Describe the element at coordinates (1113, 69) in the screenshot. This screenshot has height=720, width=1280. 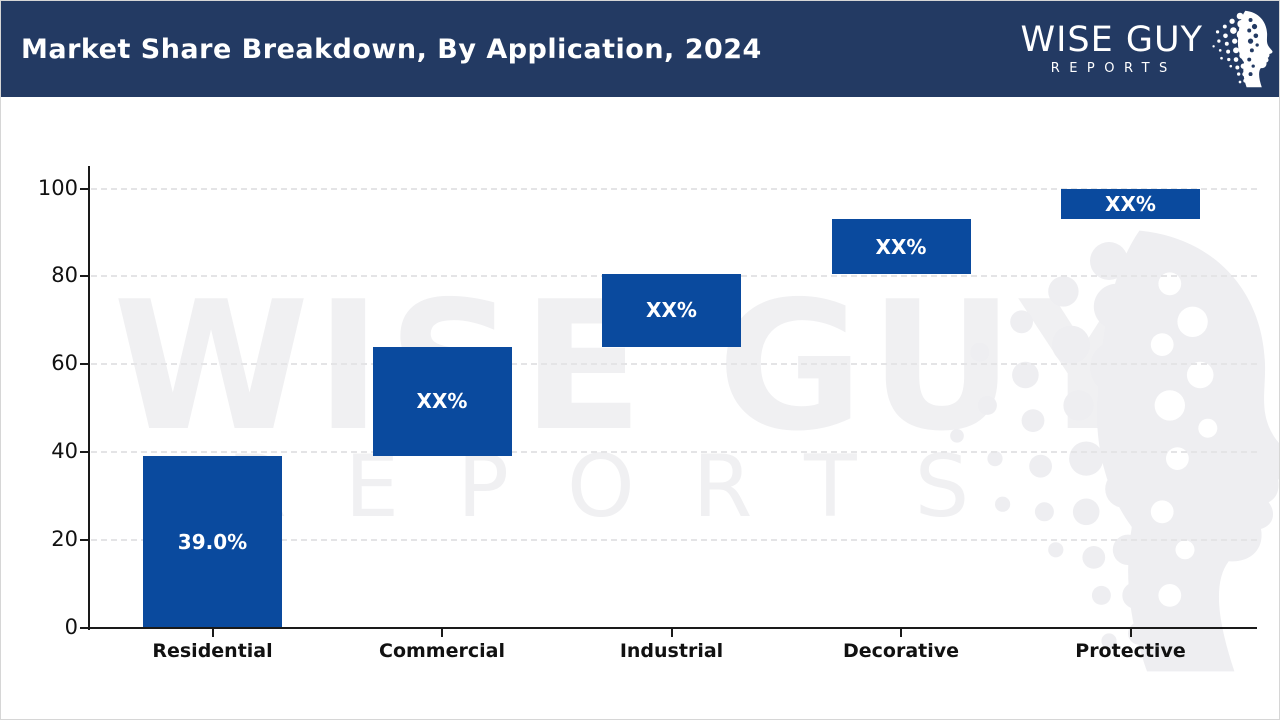
I see `logo-line2: REPORTS` at that location.